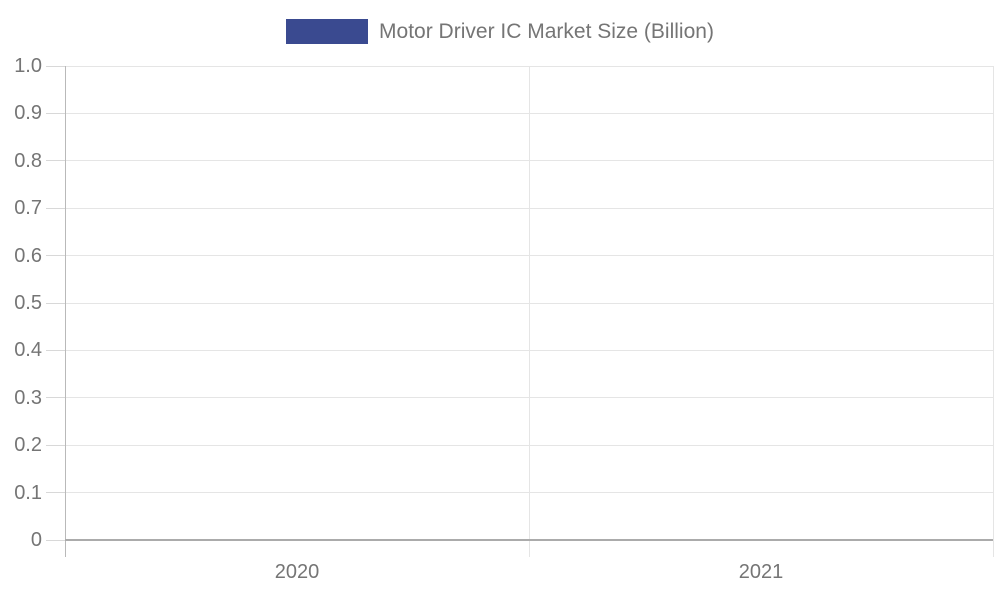 The image size is (1000, 600). What do you see at coordinates (28, 350) in the screenshot?
I see `y-axis-label: 0.4` at bounding box center [28, 350].